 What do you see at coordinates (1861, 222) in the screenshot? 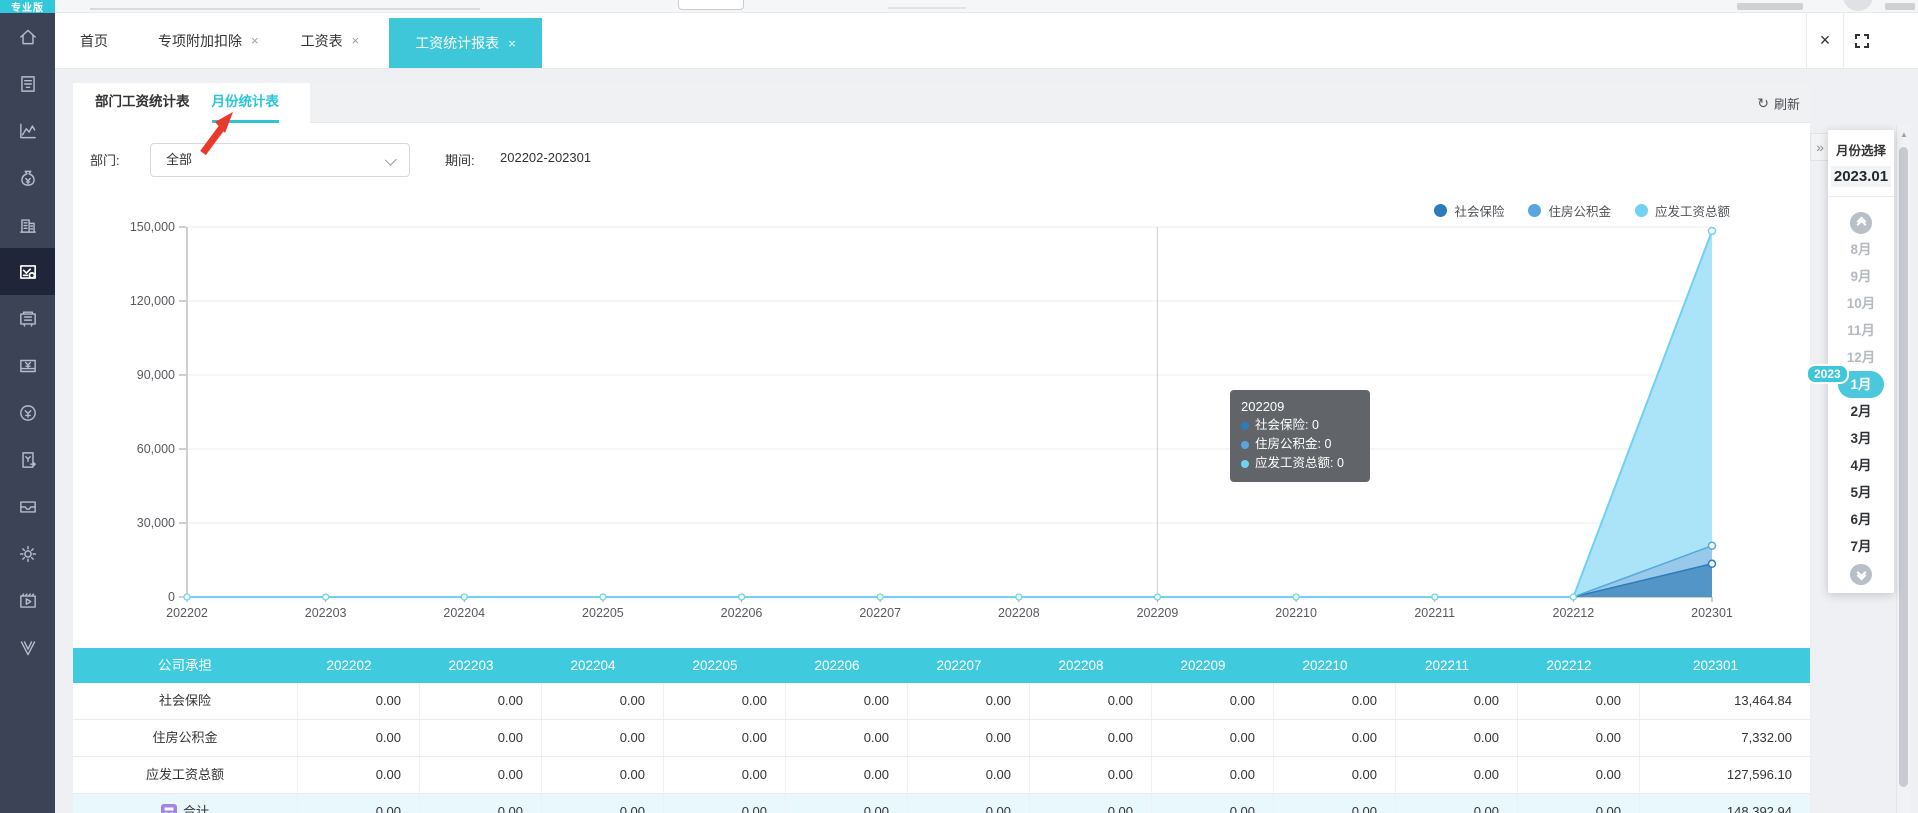
I see `previous-year-button` at bounding box center [1861, 222].